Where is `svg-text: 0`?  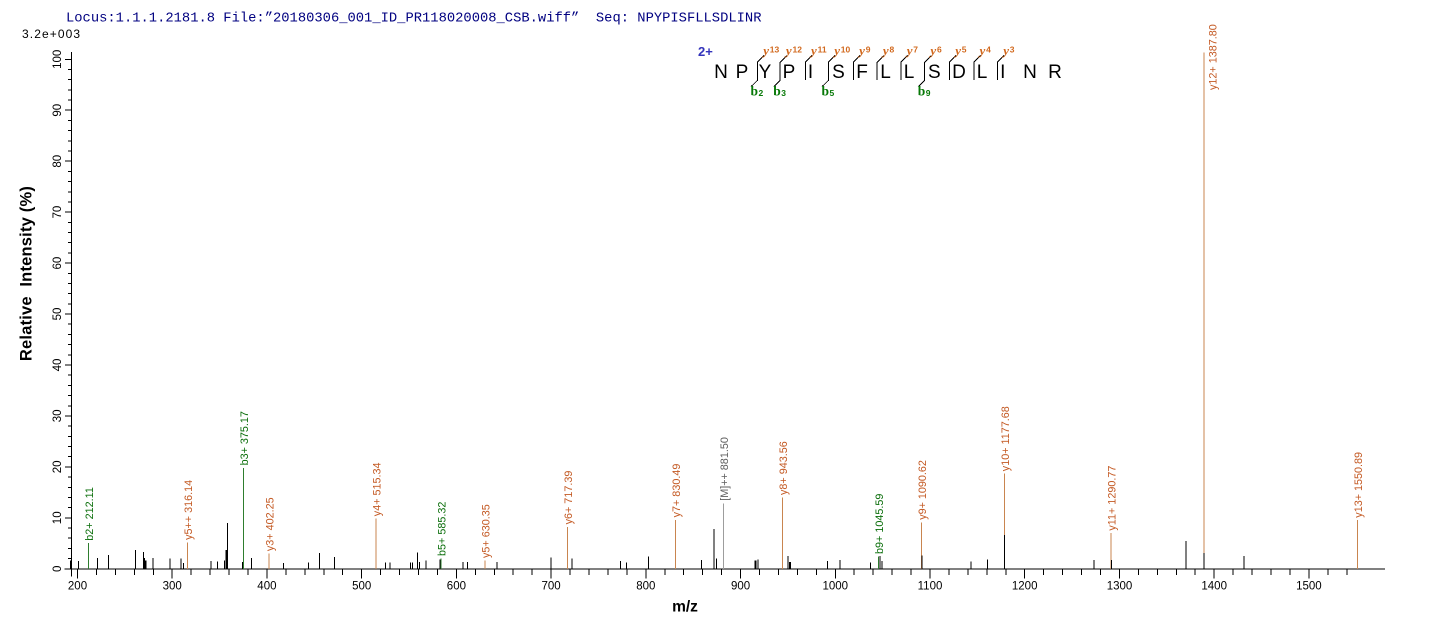
svg-text: 0 is located at coordinates (58, 569).